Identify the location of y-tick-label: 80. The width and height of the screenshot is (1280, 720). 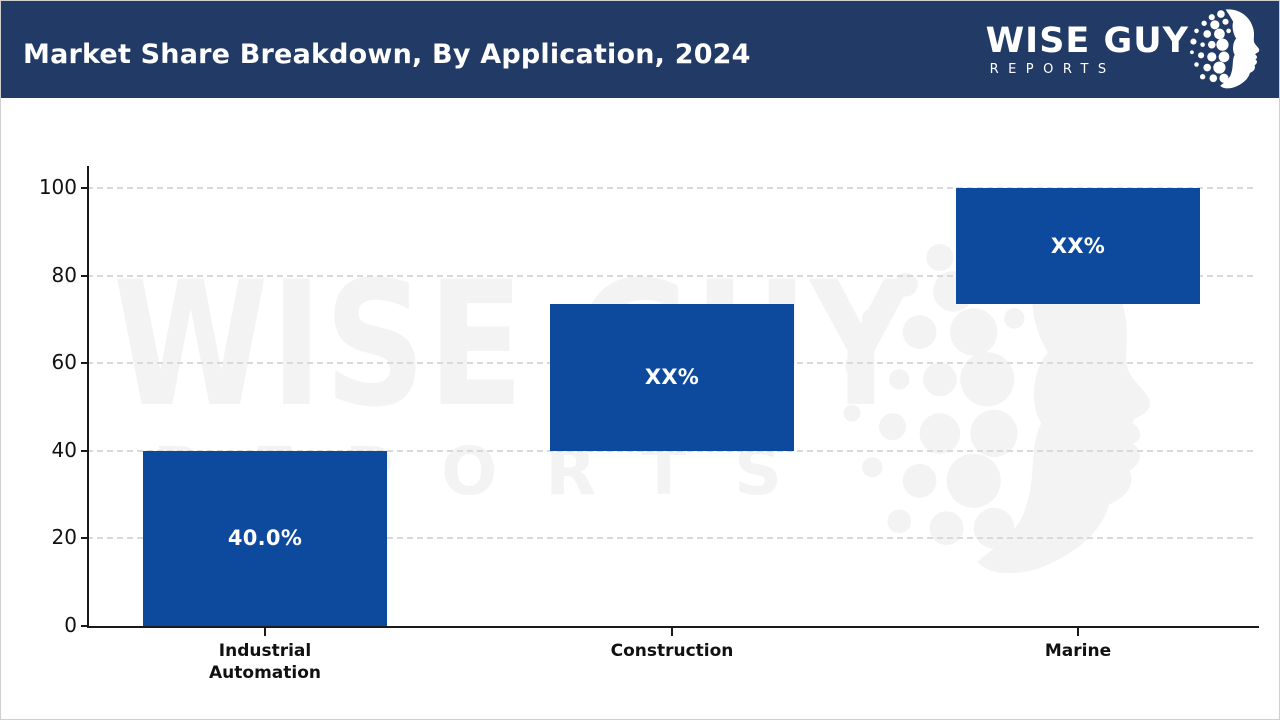
(64, 274).